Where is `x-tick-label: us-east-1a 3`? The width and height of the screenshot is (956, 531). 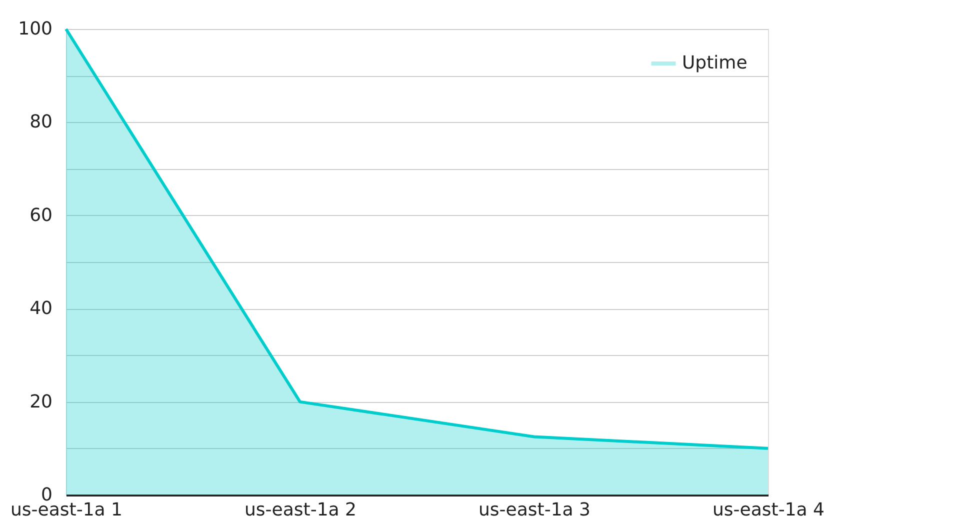 x-tick-label: us-east-1a 3 is located at coordinates (534, 510).